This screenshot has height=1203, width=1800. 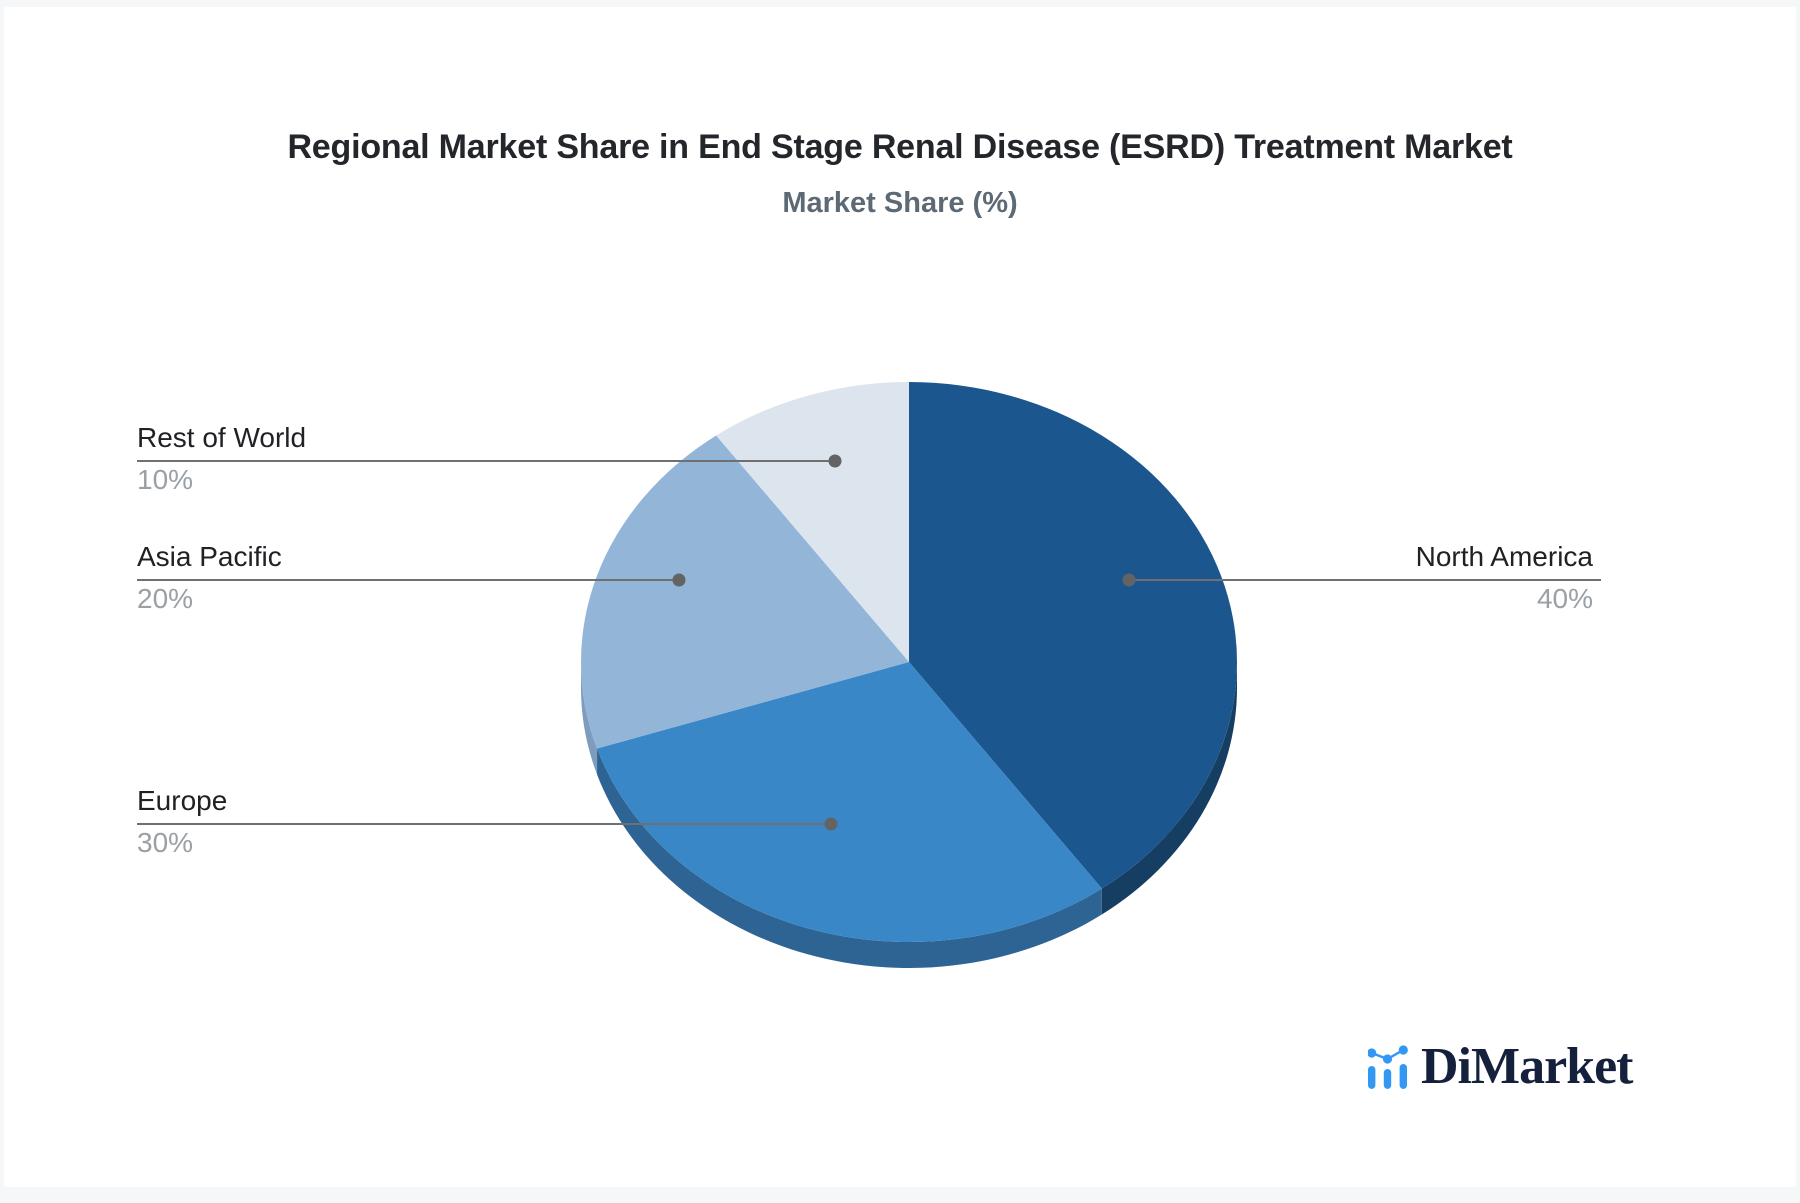 What do you see at coordinates (182, 800) in the screenshot?
I see `callout-label: Europe` at bounding box center [182, 800].